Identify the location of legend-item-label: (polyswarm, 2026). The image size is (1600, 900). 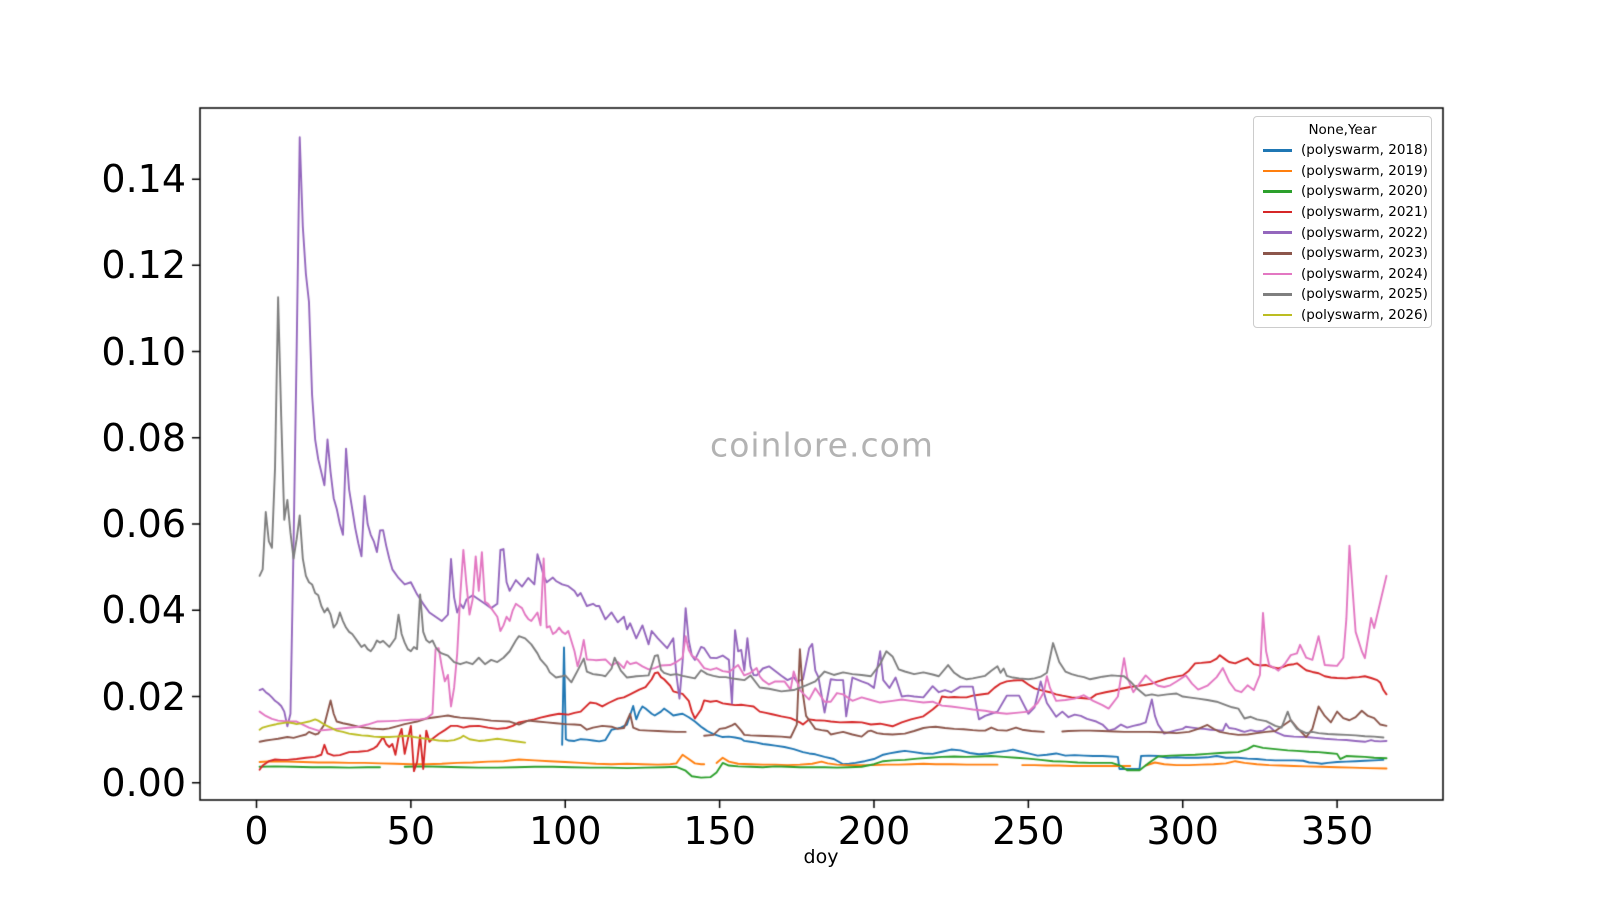
(1364, 315).